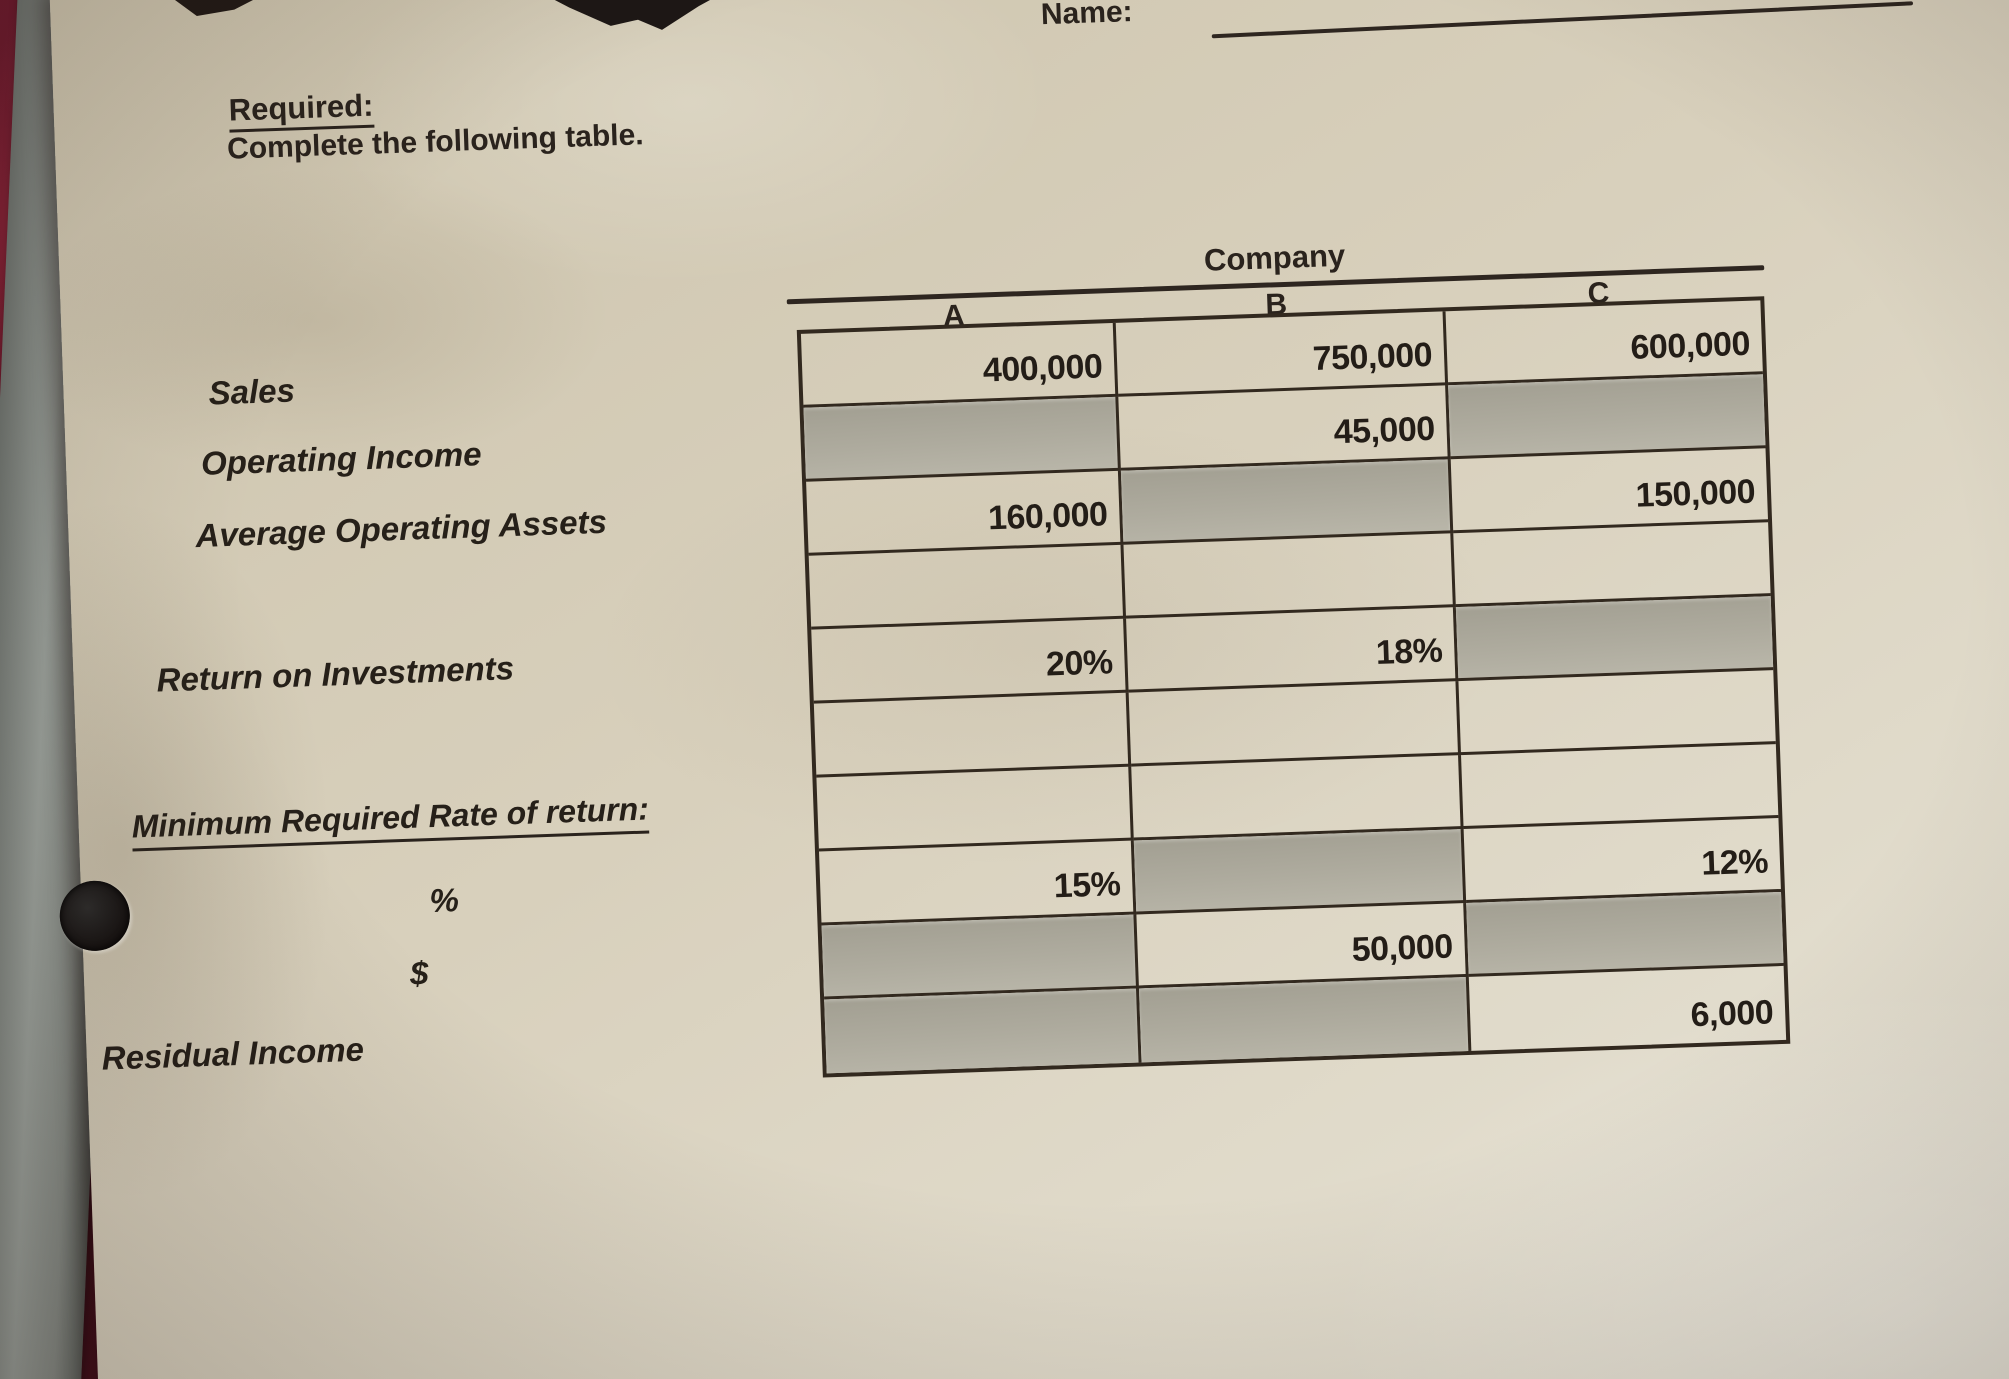 The height and width of the screenshot is (1379, 2009). What do you see at coordinates (1731, 1014) in the screenshot?
I see `table-cell: 6,000` at bounding box center [1731, 1014].